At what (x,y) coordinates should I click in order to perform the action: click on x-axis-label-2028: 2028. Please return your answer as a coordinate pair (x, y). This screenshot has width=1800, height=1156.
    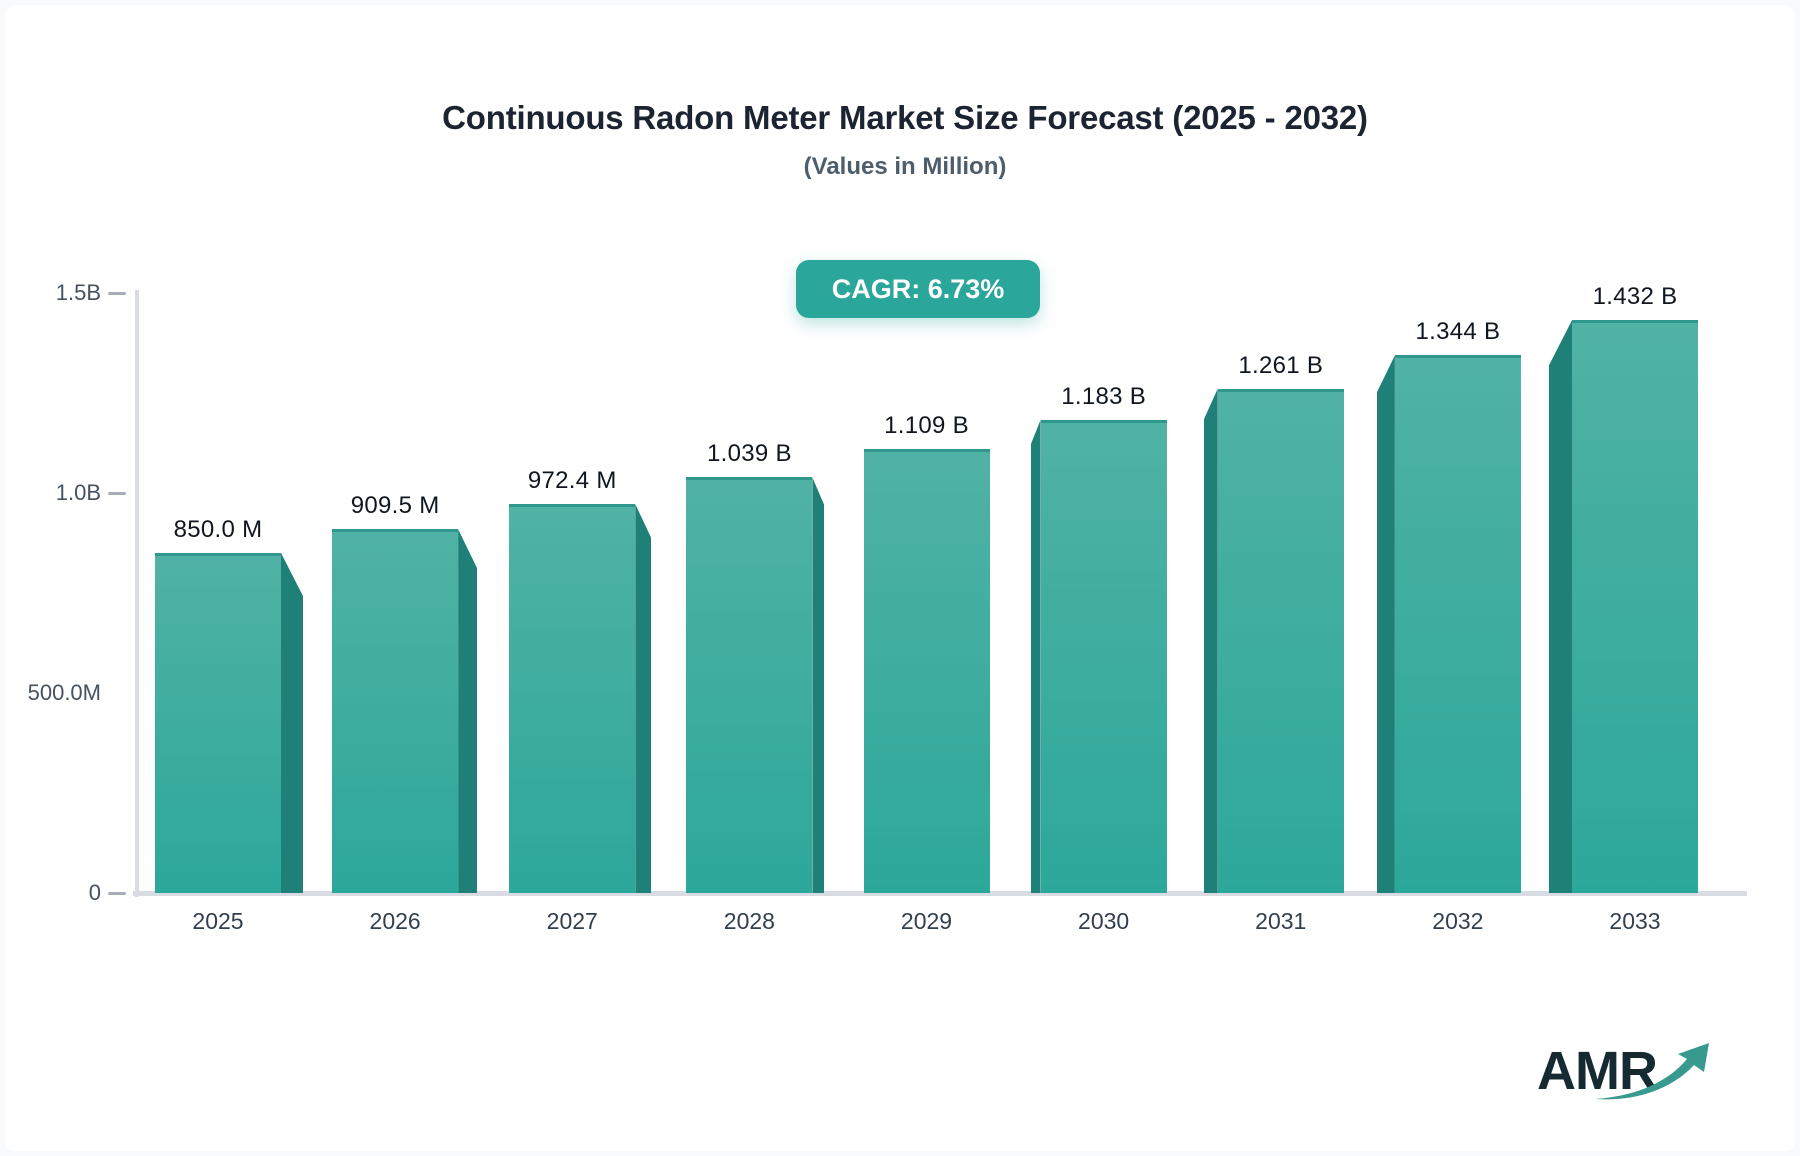
    Looking at the image, I should click on (749, 921).